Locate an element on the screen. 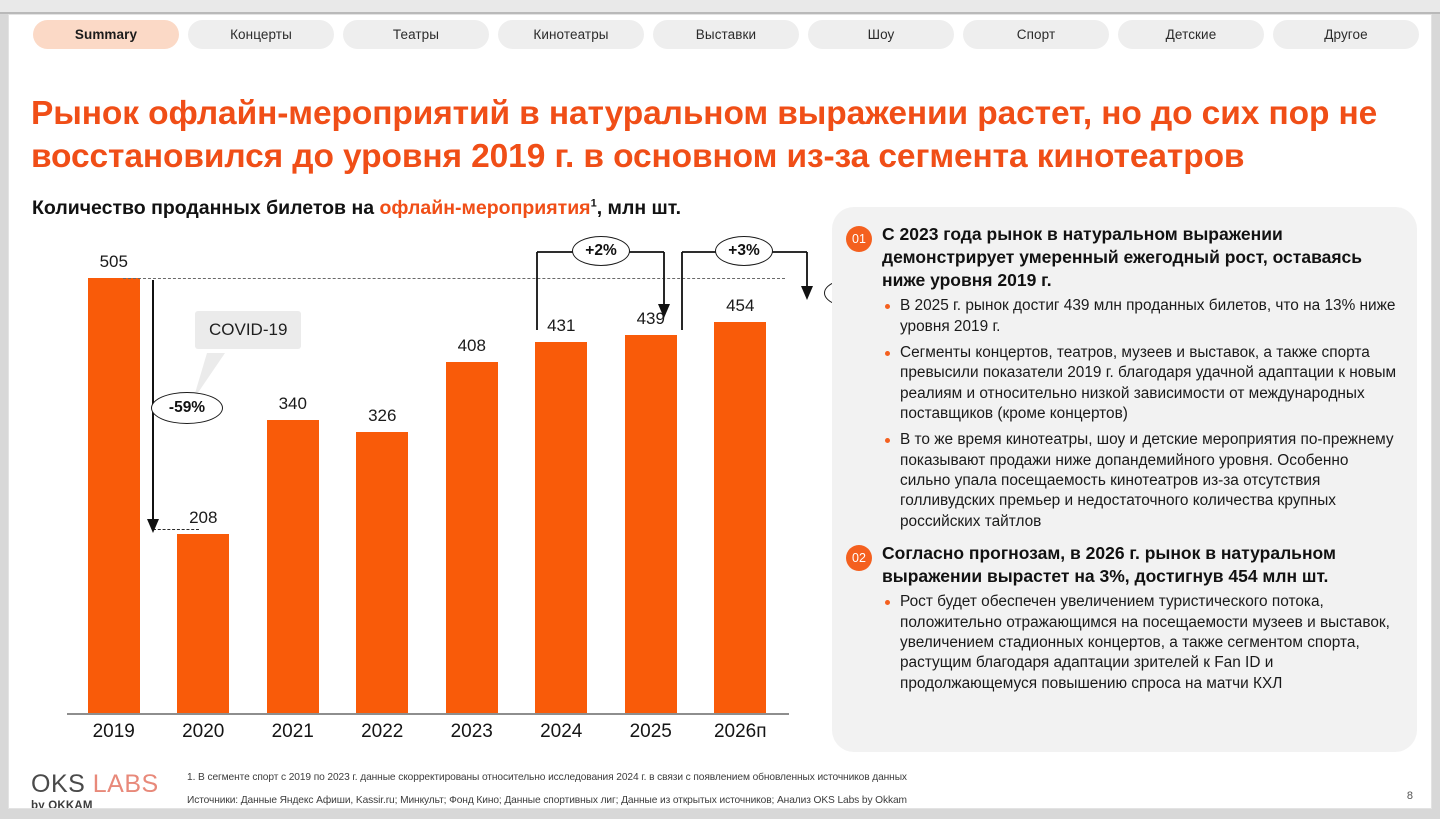  oks-labs-logo: OKS LABS by OKKAM is located at coordinates (95, 789).